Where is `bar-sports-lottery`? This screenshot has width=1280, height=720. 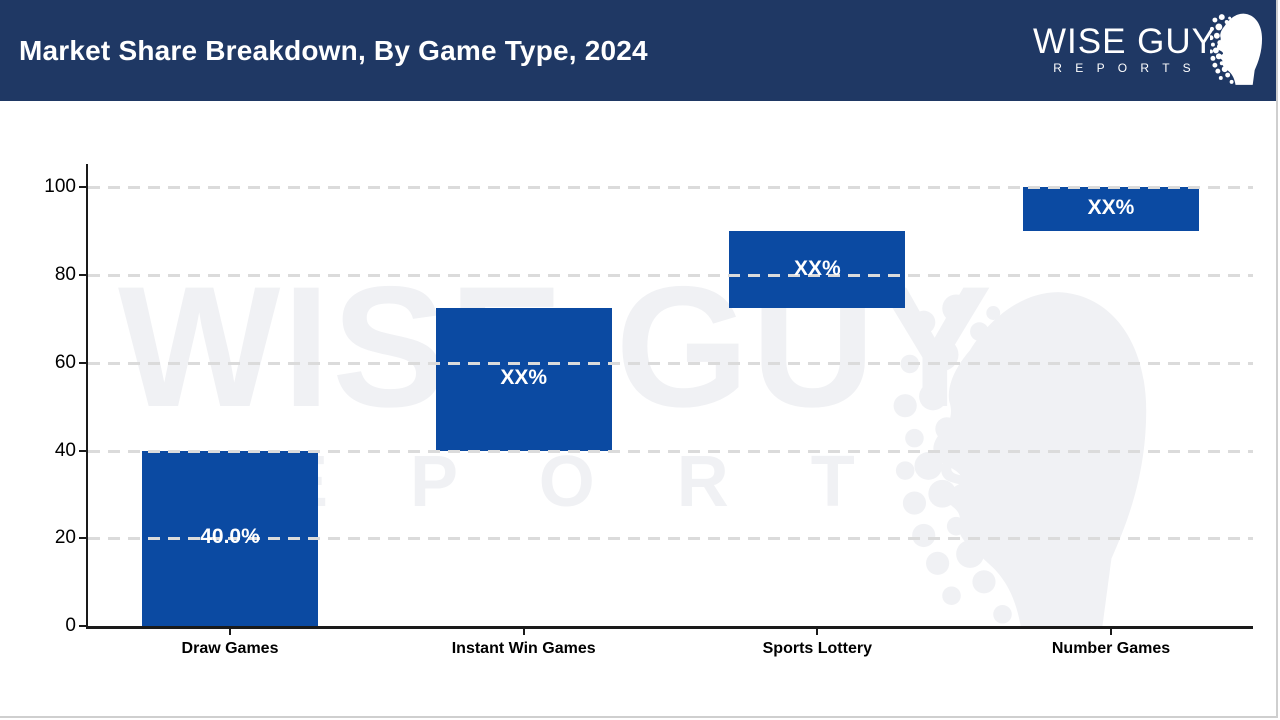 bar-sports-lottery is located at coordinates (817, 269).